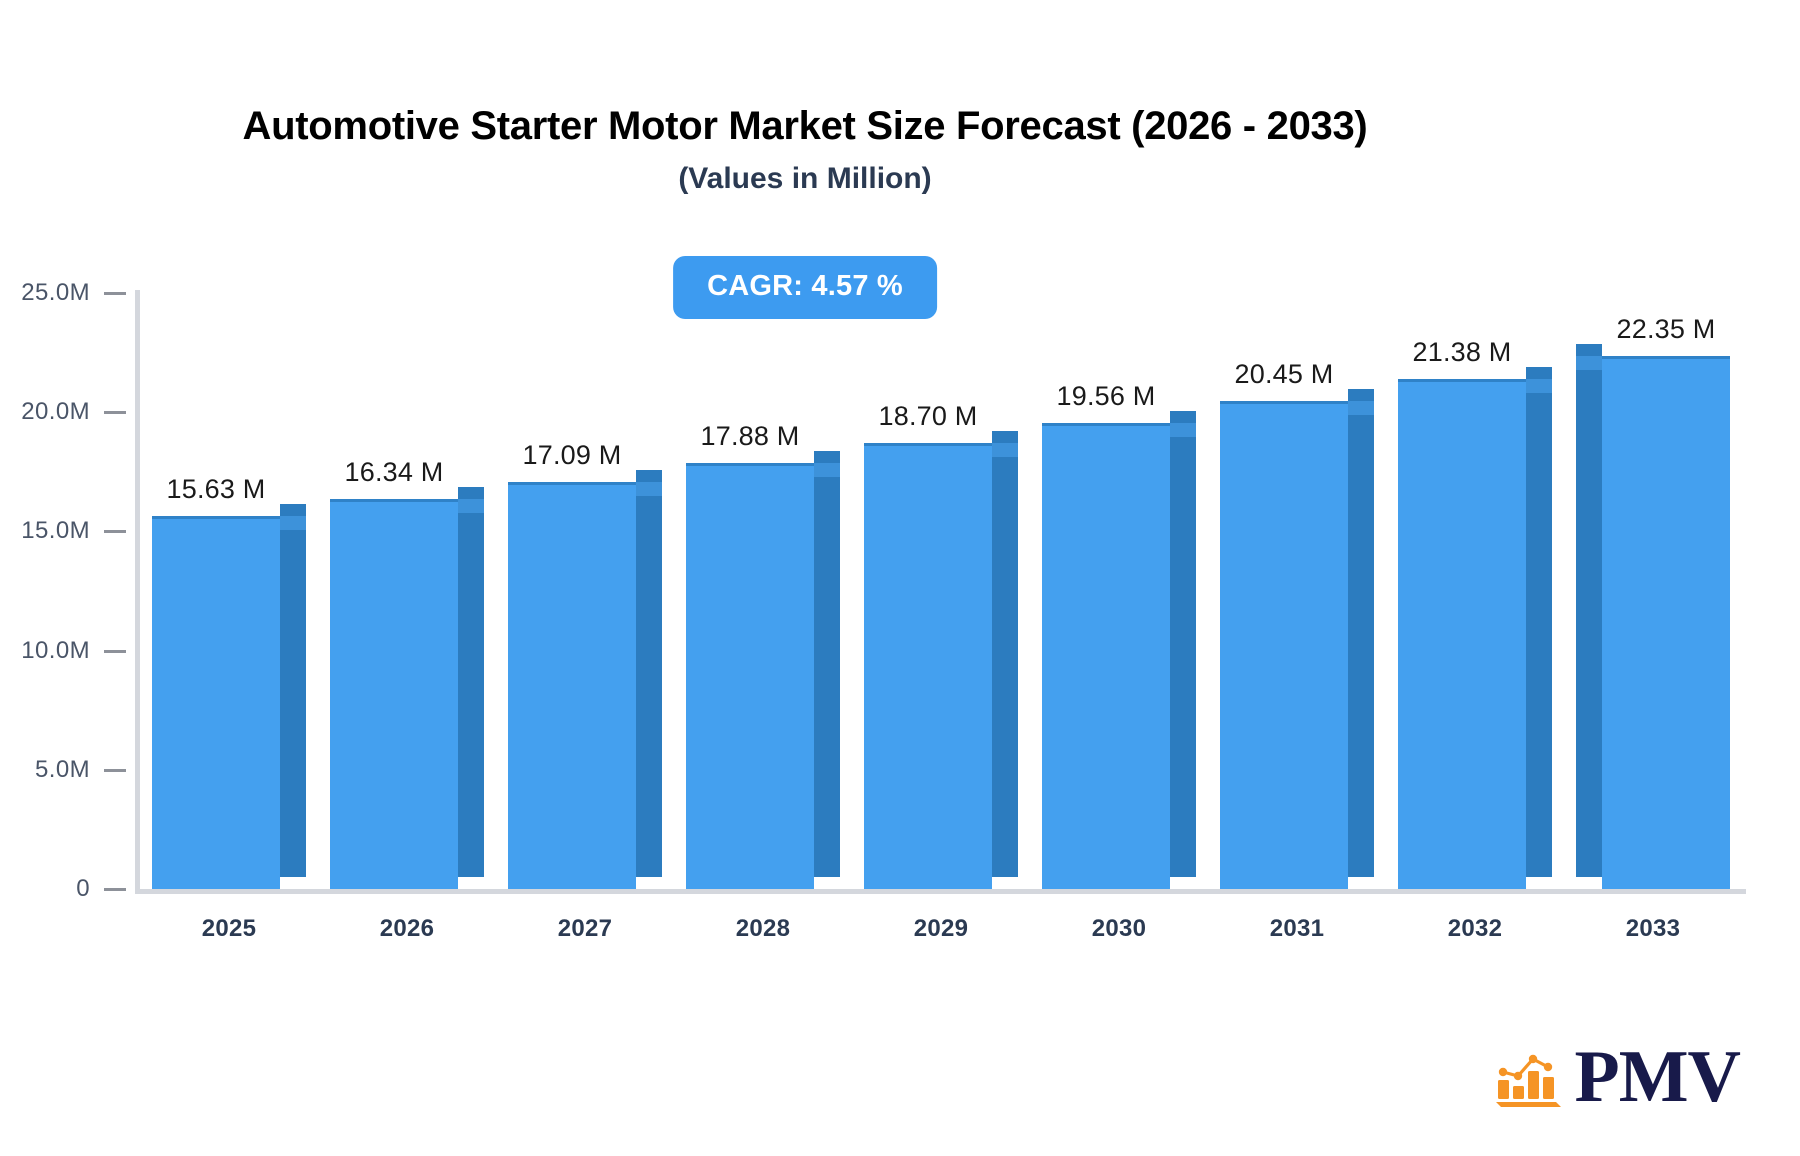 The width and height of the screenshot is (1800, 1156). What do you see at coordinates (55, 531) in the screenshot?
I see `y-axis-label: 15.0M` at bounding box center [55, 531].